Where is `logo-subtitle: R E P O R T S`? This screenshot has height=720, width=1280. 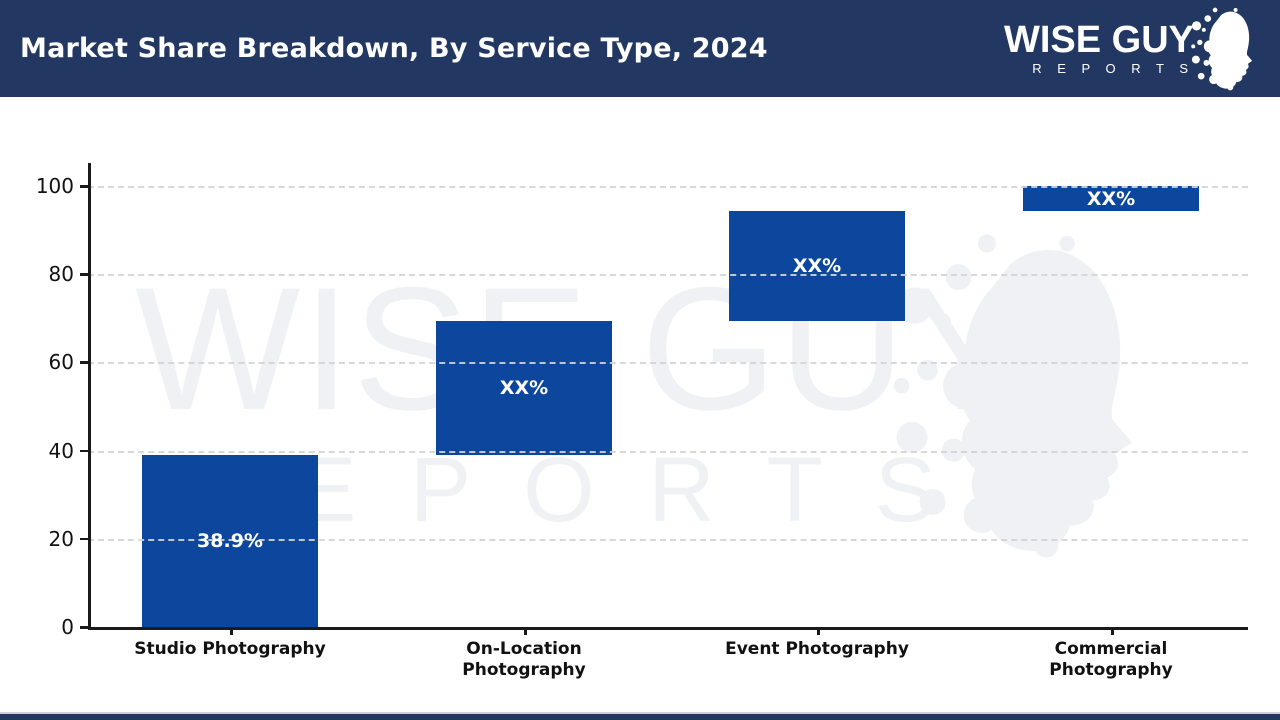
logo-subtitle: R E P O R T S is located at coordinates (1113, 68).